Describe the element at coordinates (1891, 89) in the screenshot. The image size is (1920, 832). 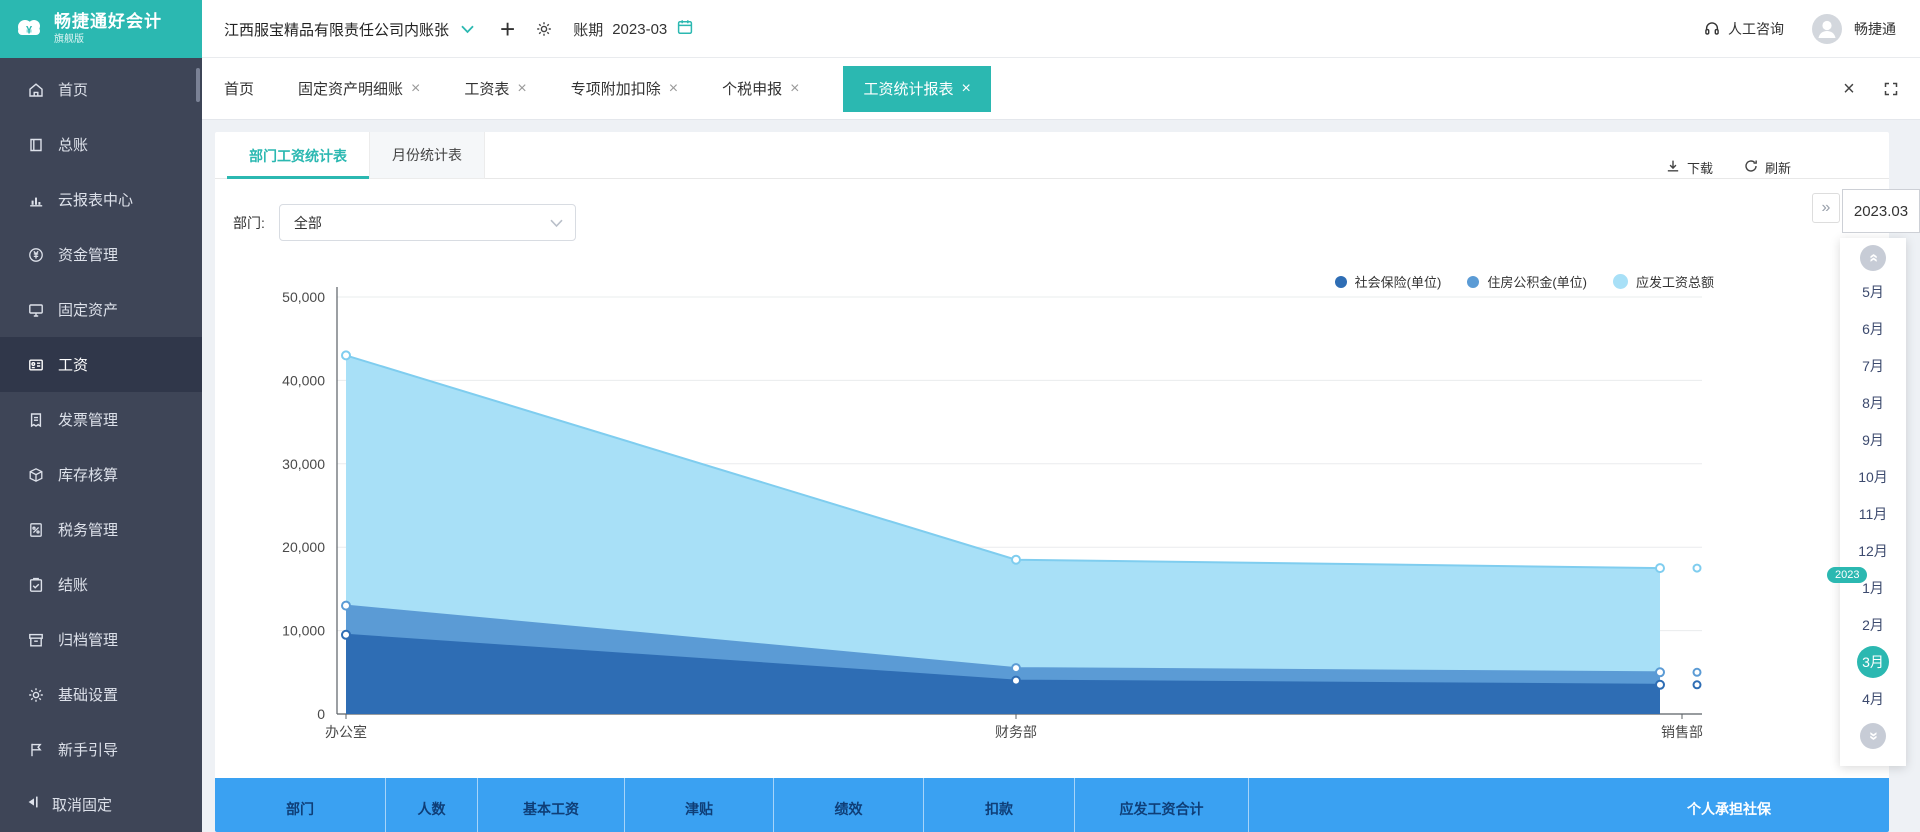
I see `fullscreen-icon` at that location.